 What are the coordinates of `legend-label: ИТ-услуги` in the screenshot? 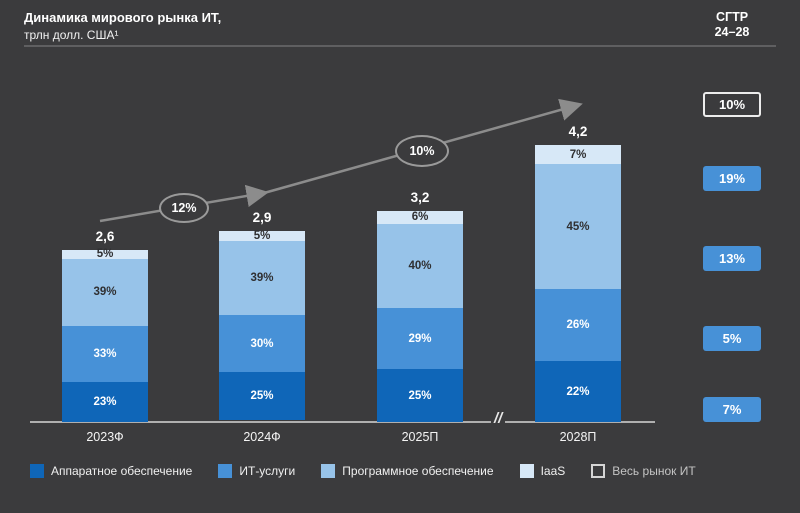 It's located at (267, 471).